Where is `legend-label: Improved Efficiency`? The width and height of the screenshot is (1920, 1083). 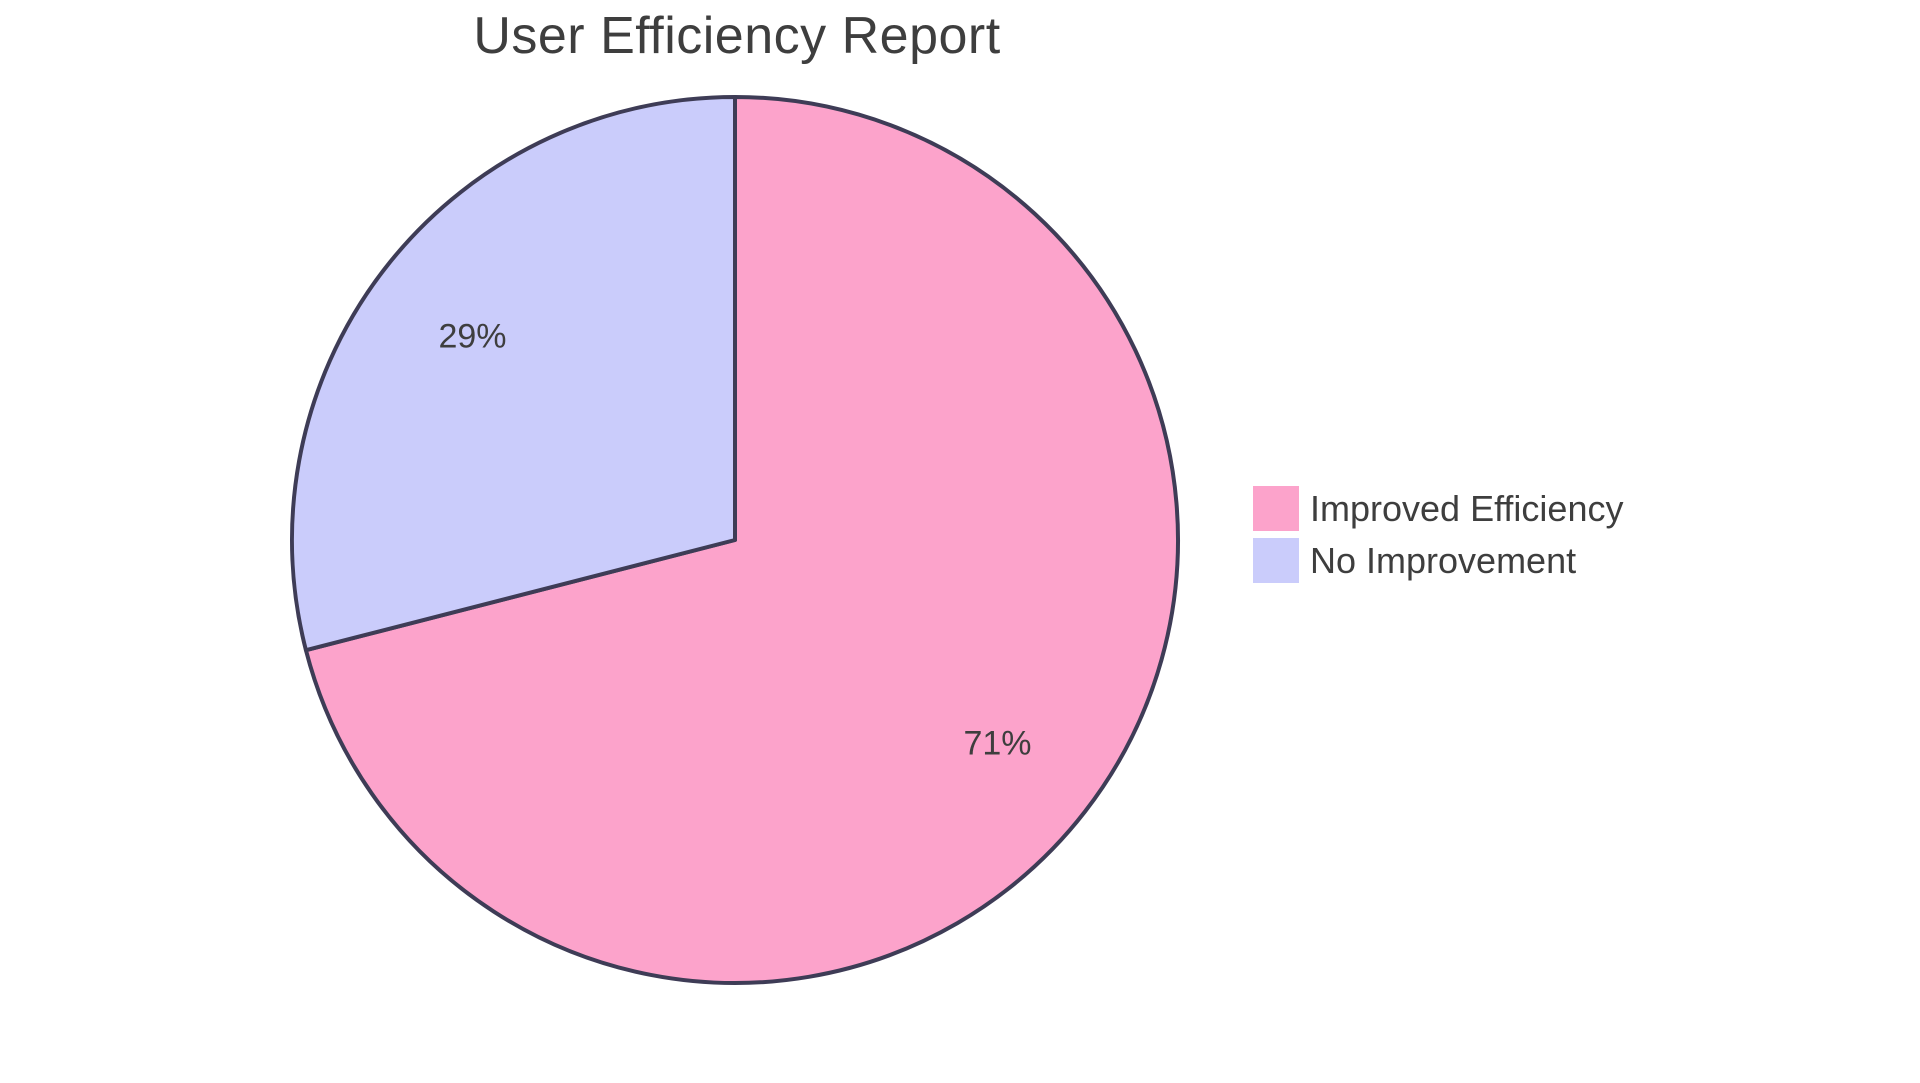 legend-label: Improved Efficiency is located at coordinates (1467, 508).